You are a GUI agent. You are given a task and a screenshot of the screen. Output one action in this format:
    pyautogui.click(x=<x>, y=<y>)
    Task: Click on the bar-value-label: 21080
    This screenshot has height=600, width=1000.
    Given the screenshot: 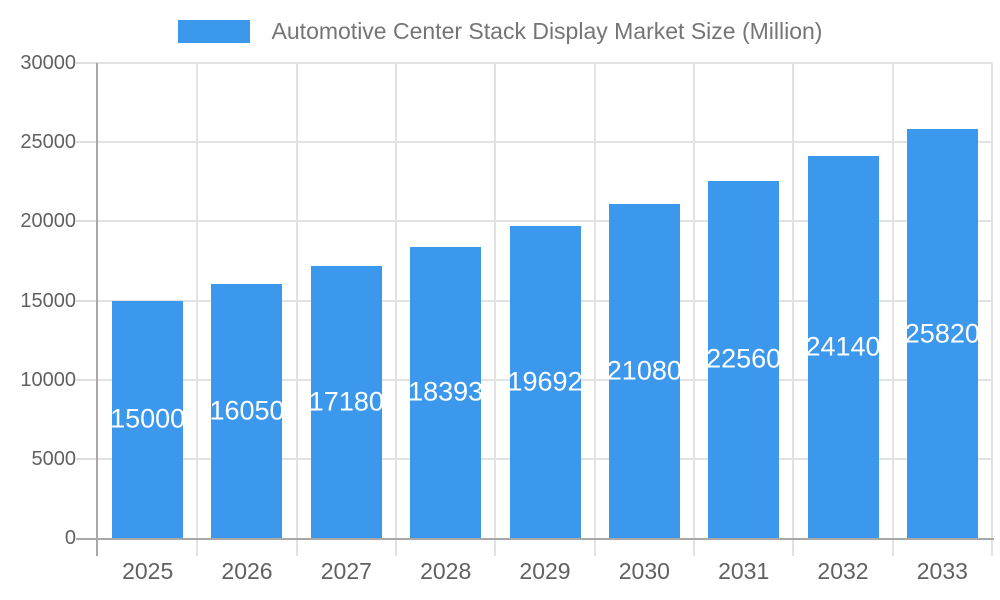 What is the action you would take?
    pyautogui.click(x=644, y=370)
    